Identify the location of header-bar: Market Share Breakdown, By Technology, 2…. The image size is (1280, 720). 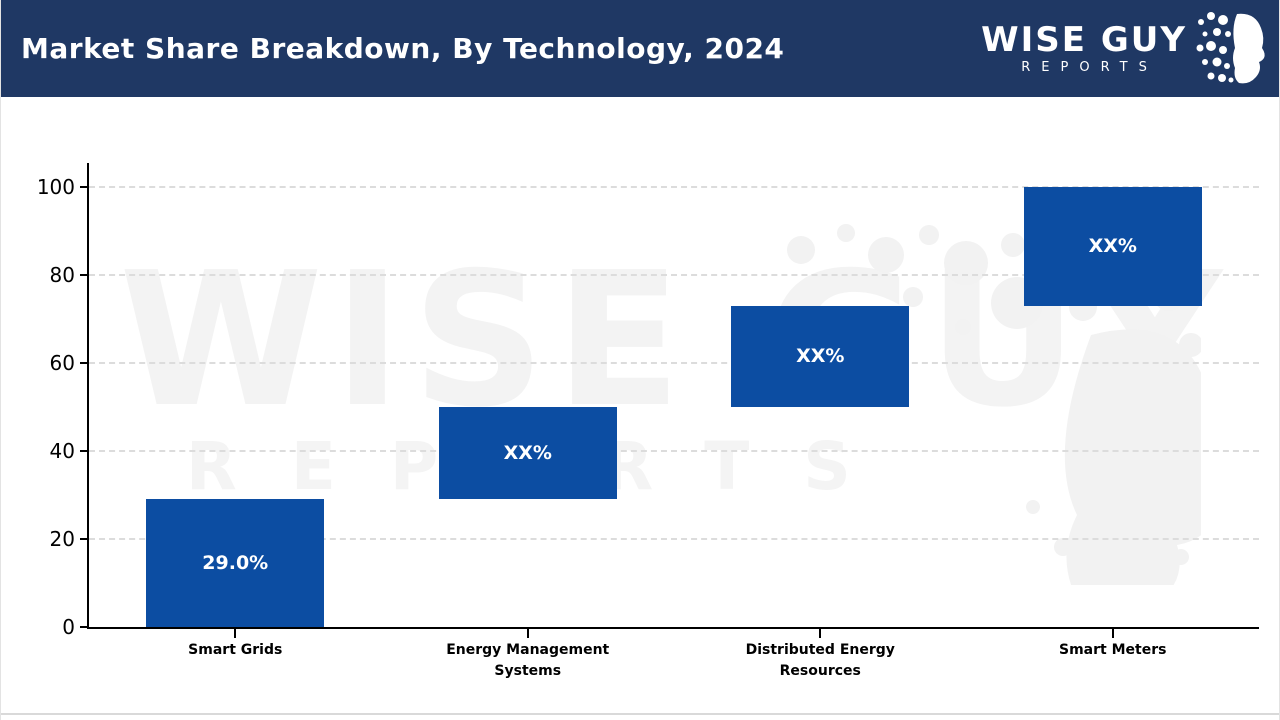
(640, 48).